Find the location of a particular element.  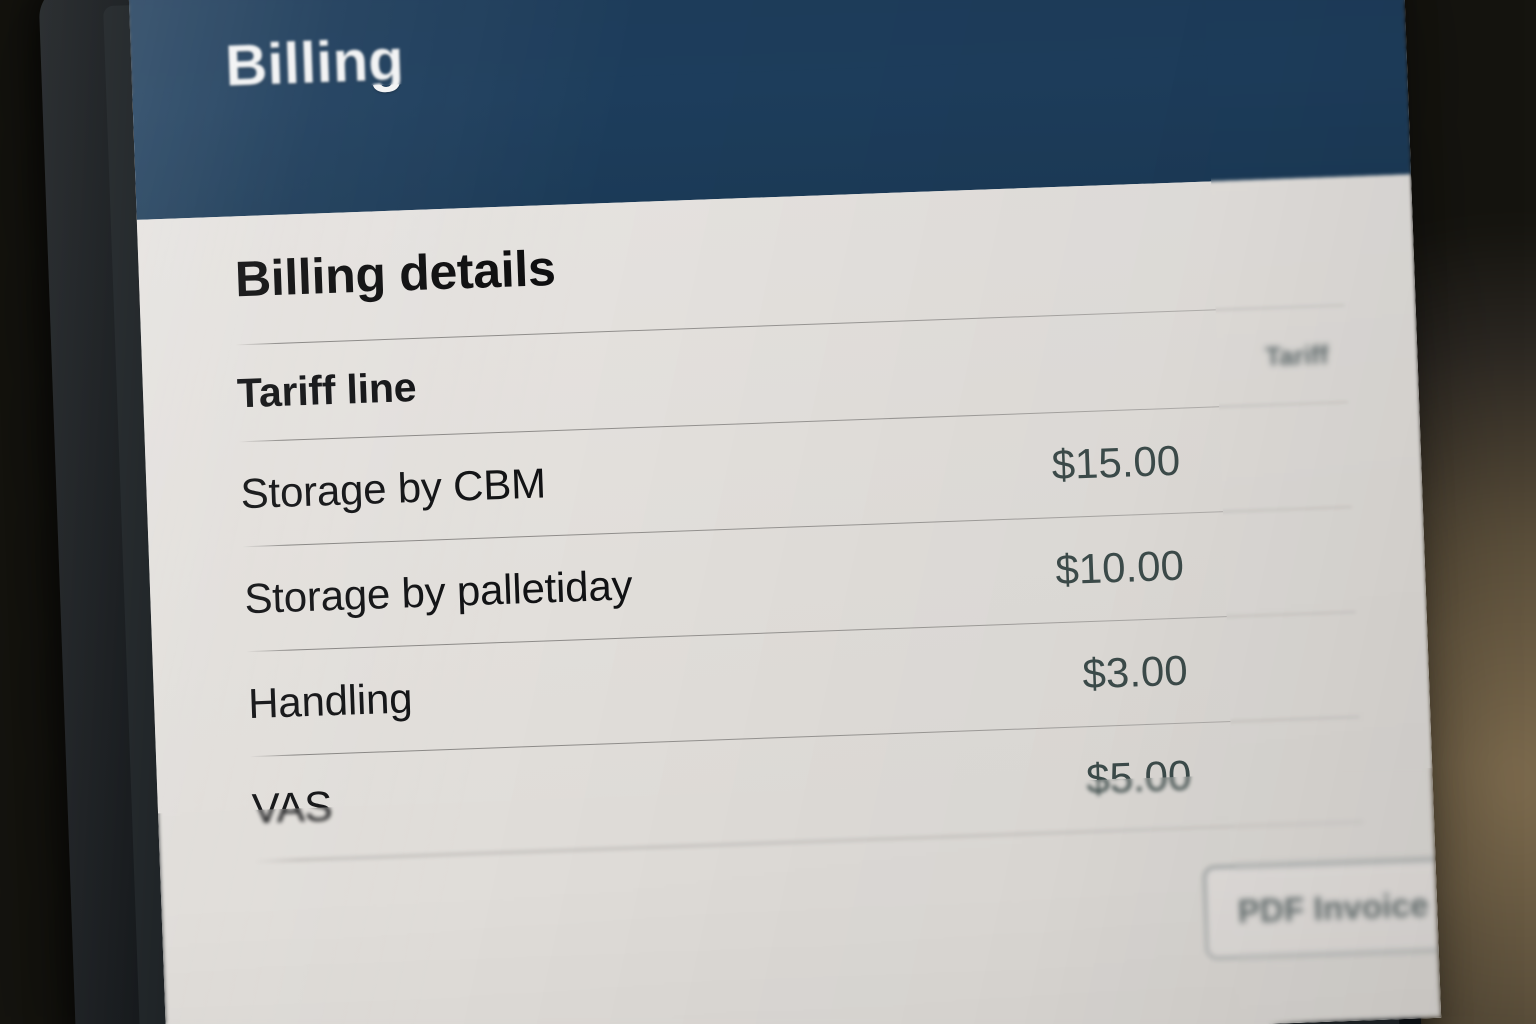

row-amount: $3.00 is located at coordinates (1135, 672).